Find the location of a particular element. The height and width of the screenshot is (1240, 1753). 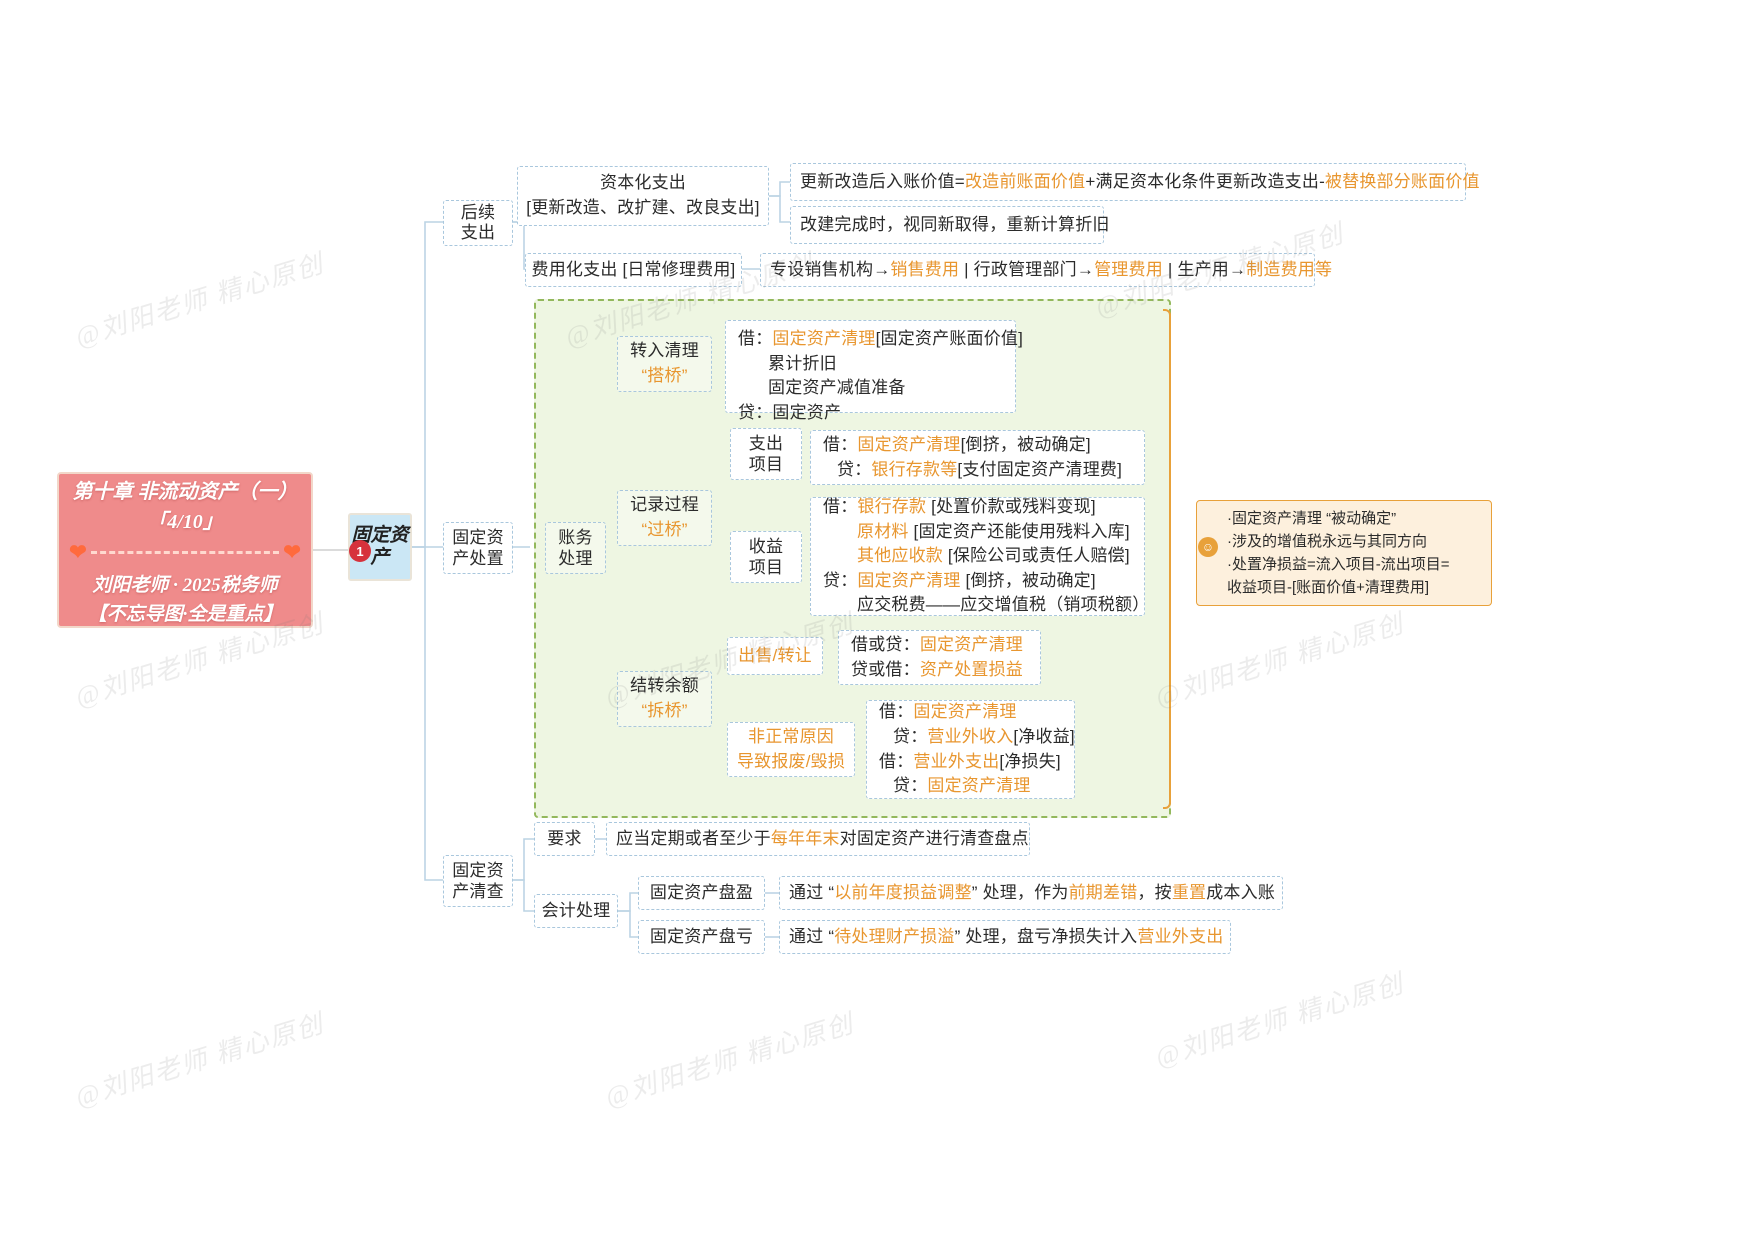

requirement-detail-text: 应当定期或者至少于每年年末对固定资产进行清查盘点 is located at coordinates (822, 838).